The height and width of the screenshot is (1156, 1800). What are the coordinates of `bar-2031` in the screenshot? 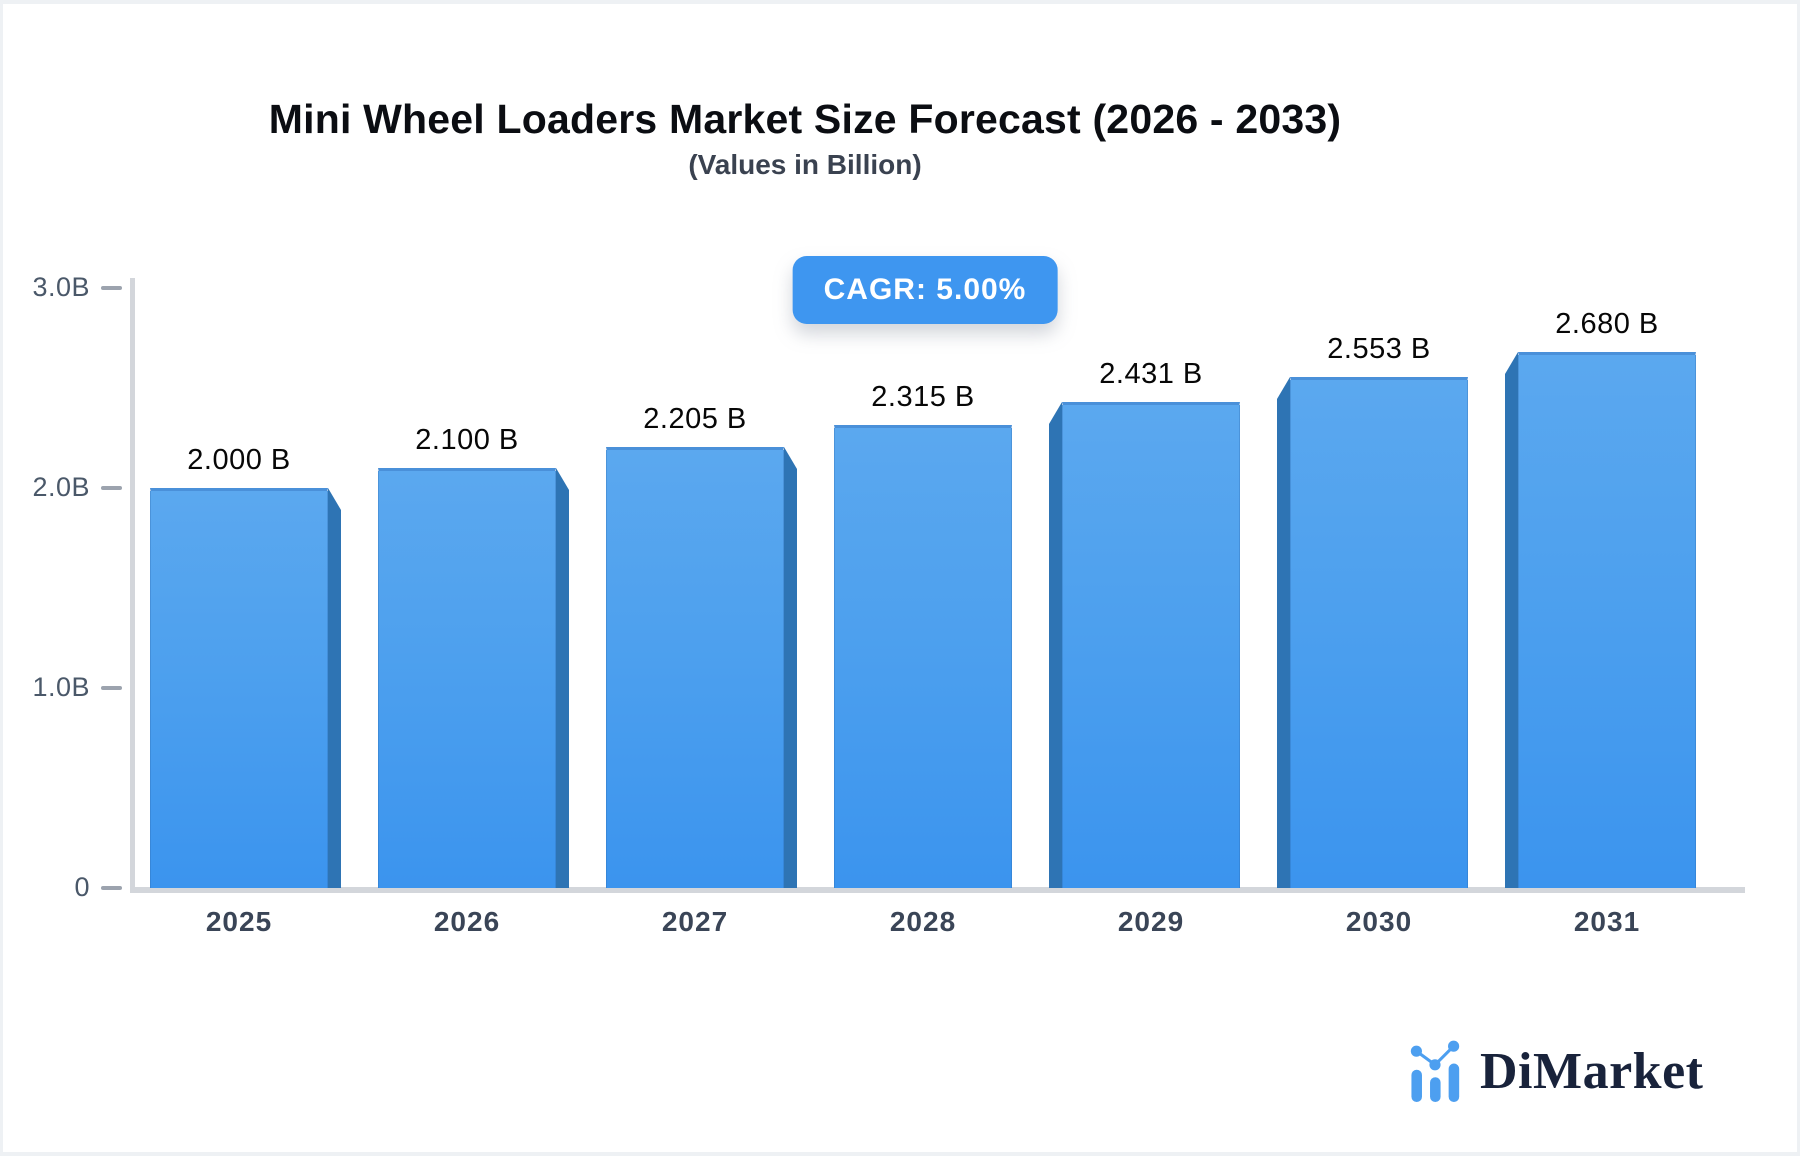 It's located at (1607, 620).